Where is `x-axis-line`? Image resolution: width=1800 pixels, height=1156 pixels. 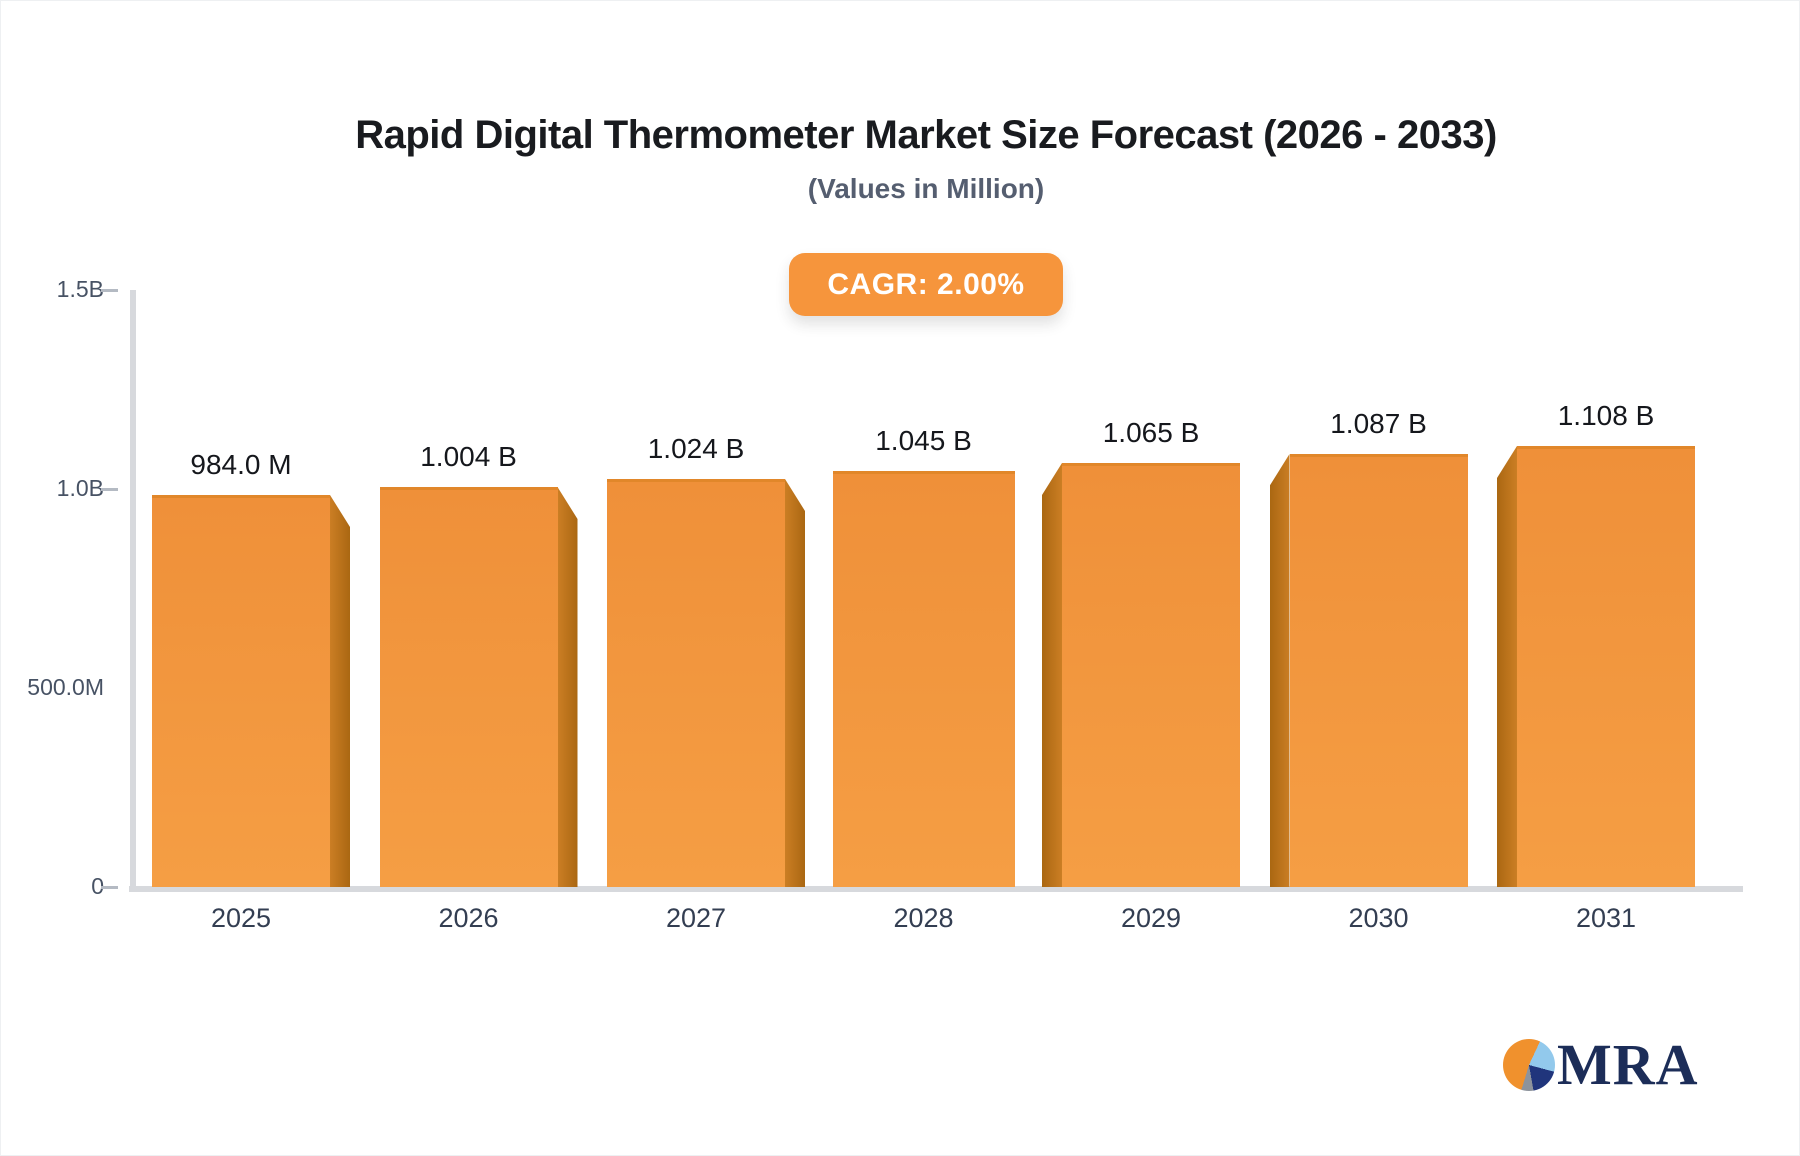 x-axis-line is located at coordinates (936, 889).